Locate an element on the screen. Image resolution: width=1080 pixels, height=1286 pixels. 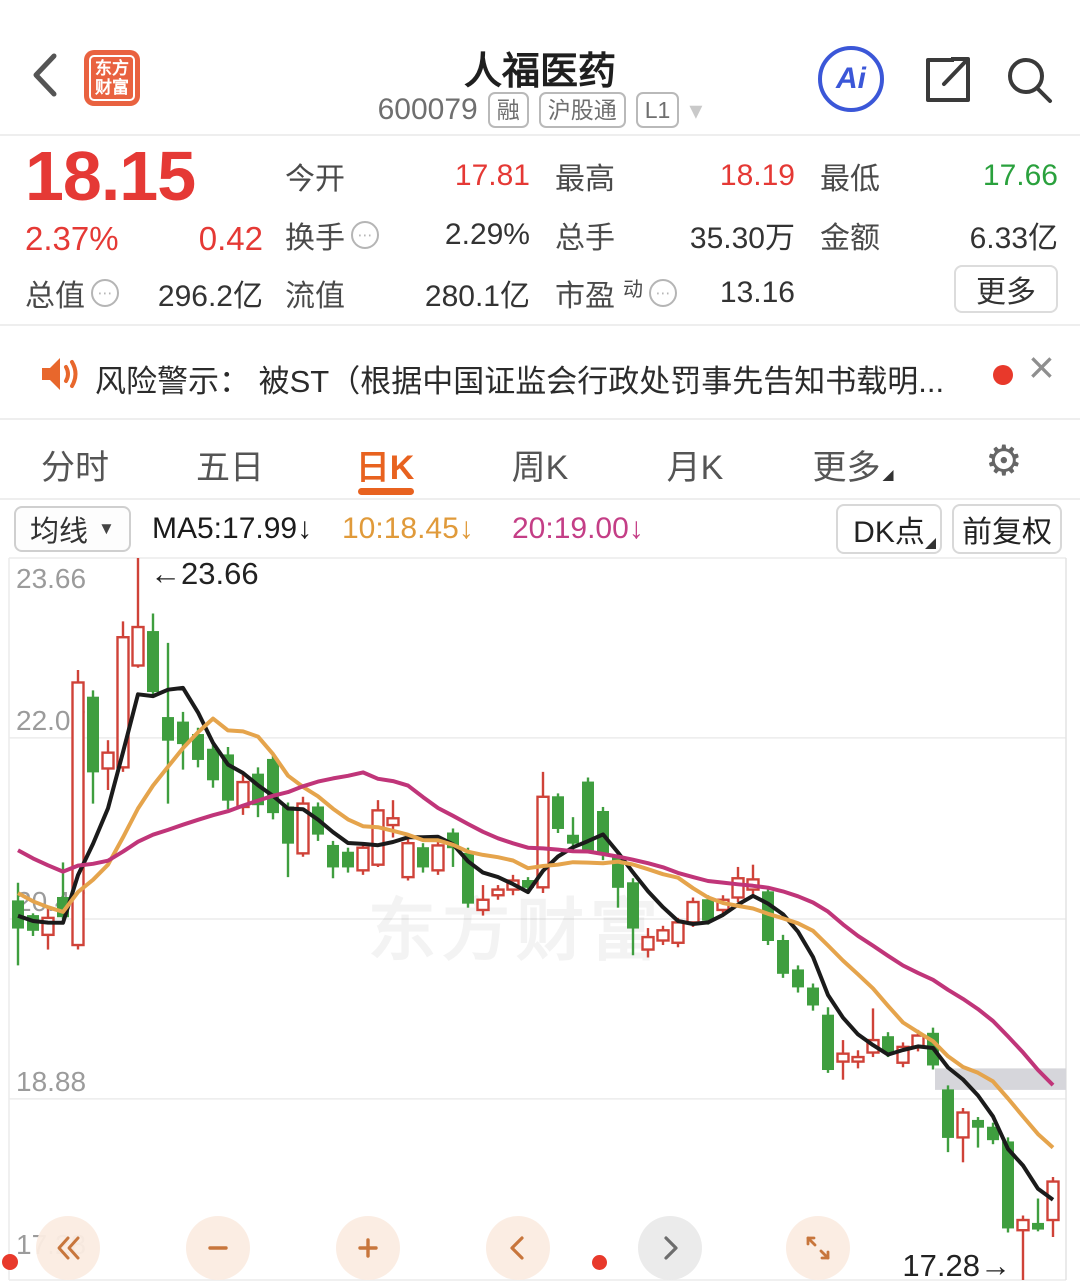
current-price: 18.15 is located at coordinates (110, 176).